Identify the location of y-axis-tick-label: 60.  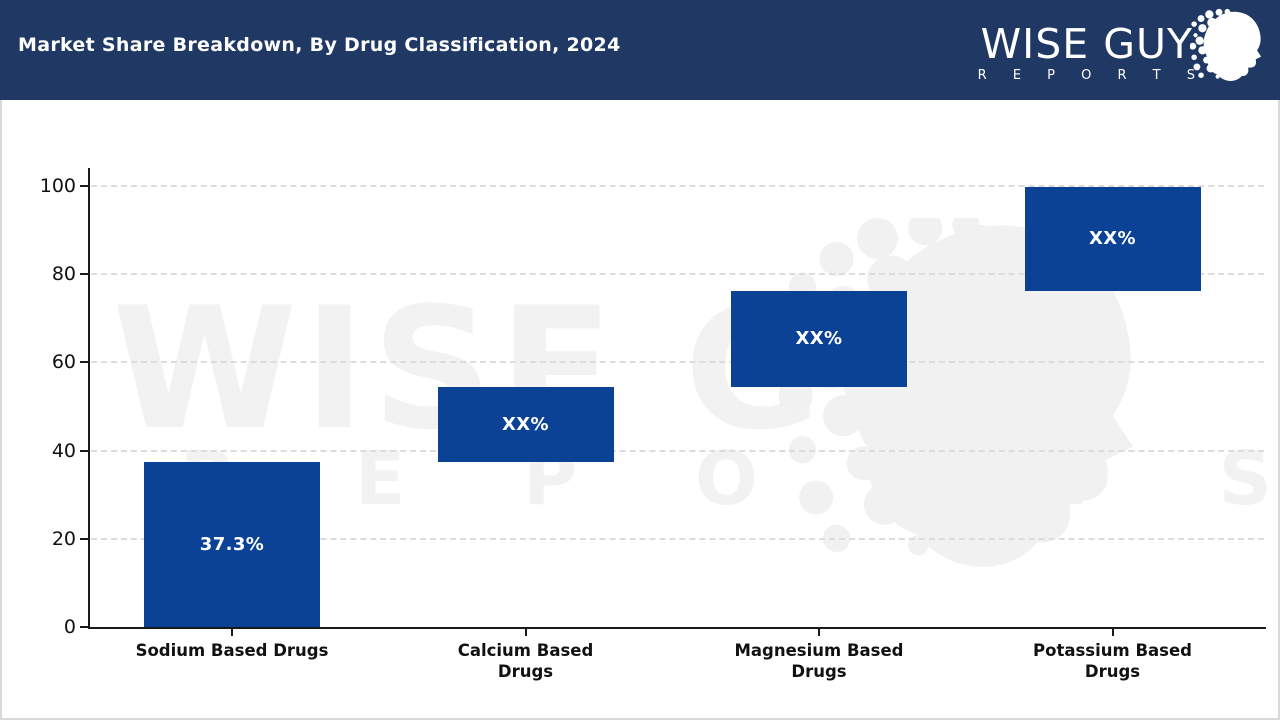
(63, 362).